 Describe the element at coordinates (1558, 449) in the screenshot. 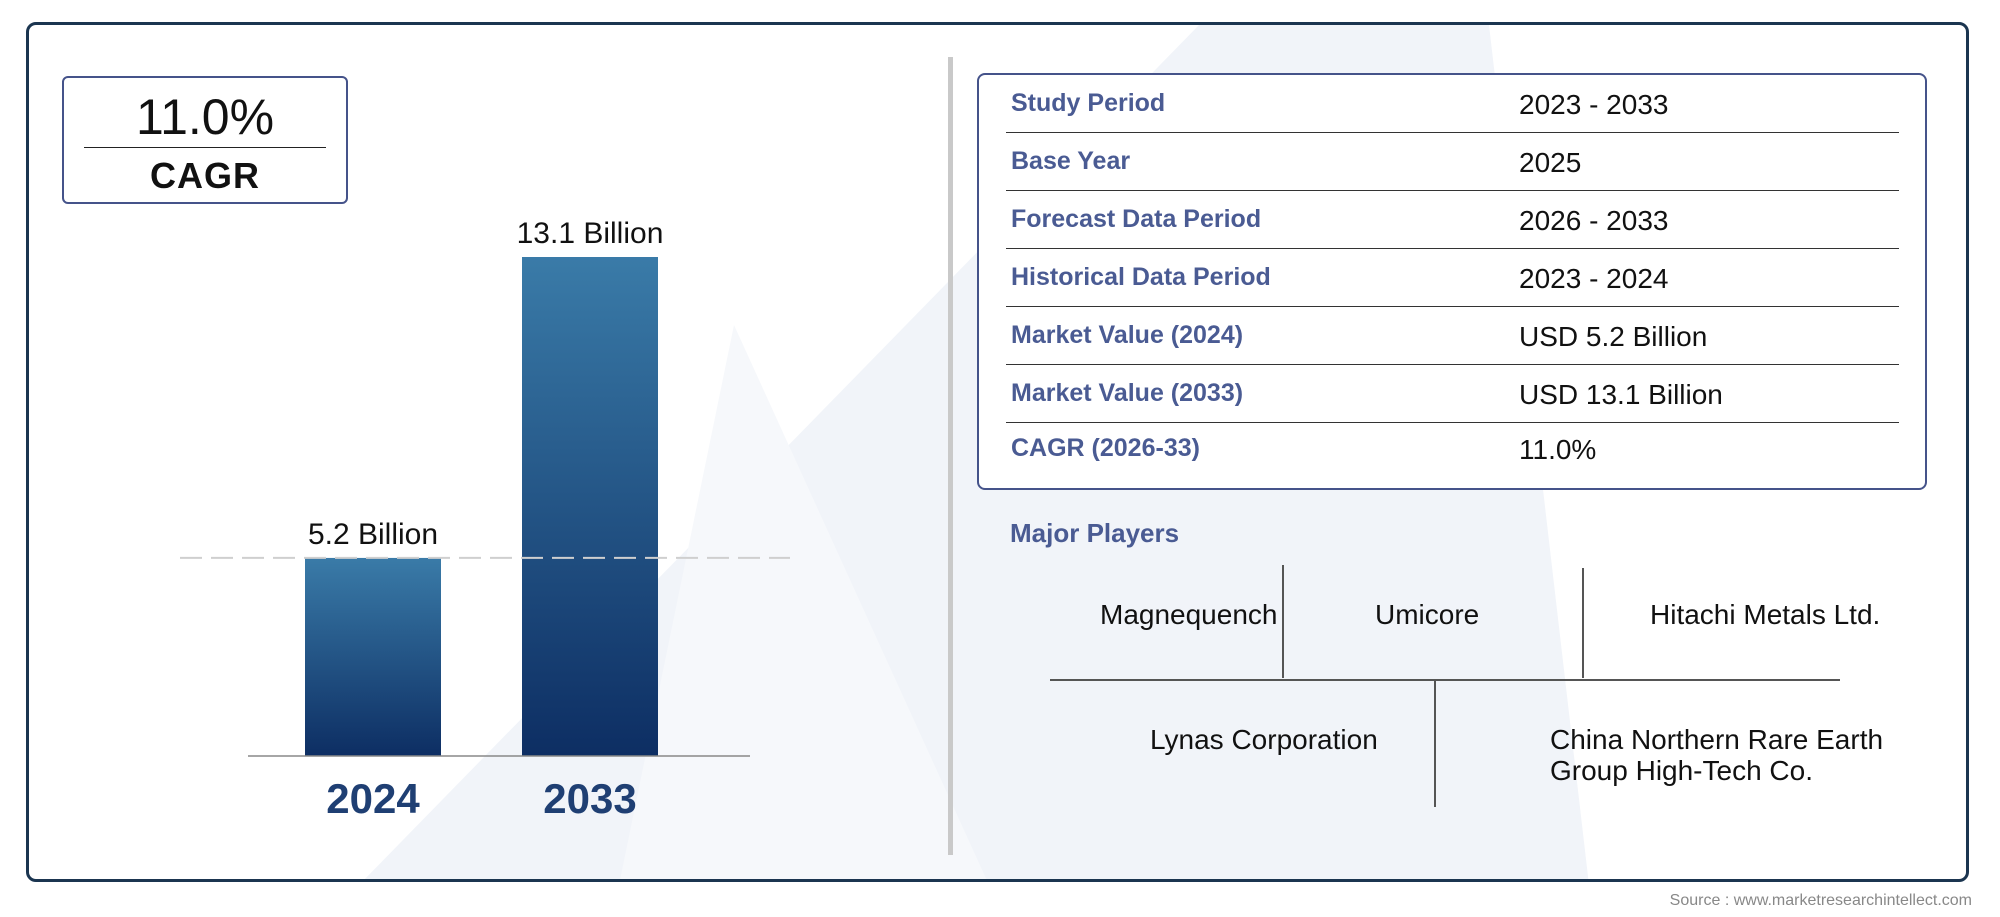

I see `info-value: 11.0%` at that location.